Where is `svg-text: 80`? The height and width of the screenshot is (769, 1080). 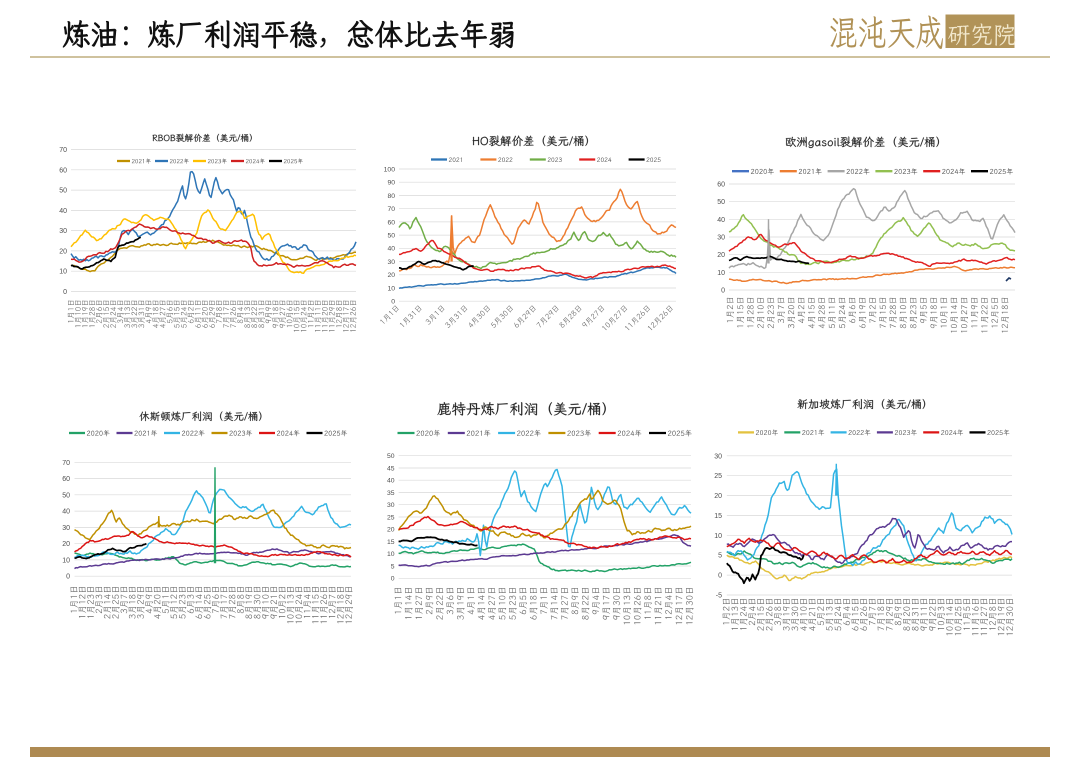
svg-text: 80 is located at coordinates (391, 196).